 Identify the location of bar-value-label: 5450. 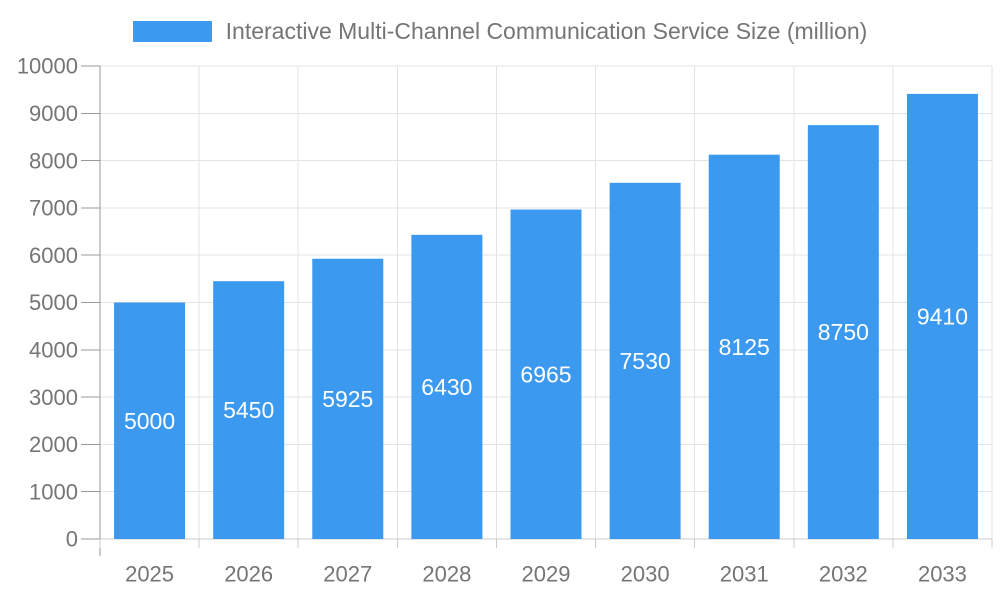
(248, 410).